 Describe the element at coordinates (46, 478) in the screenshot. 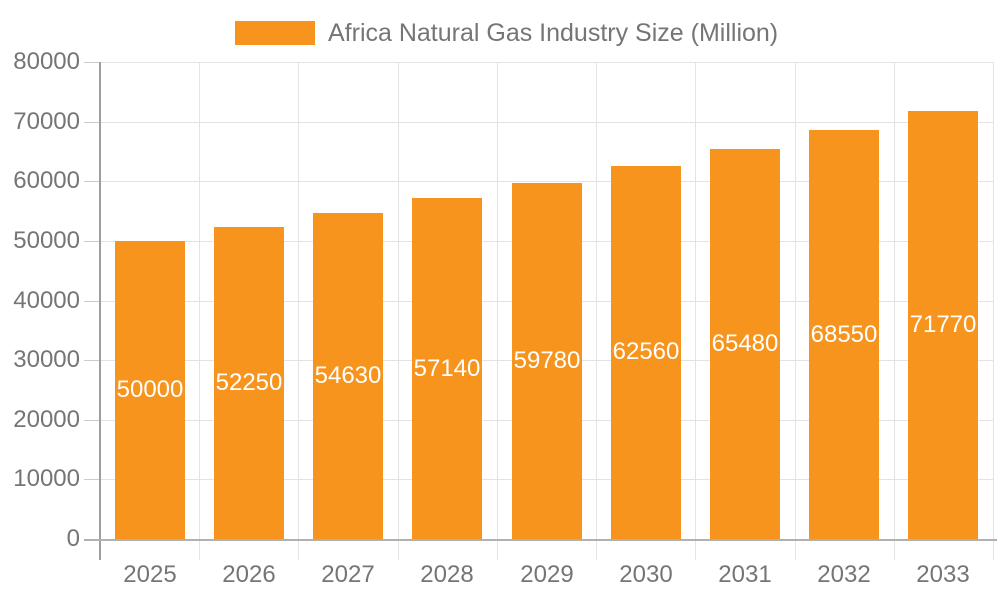

I see `y-axis-tick-label: 10000` at that location.